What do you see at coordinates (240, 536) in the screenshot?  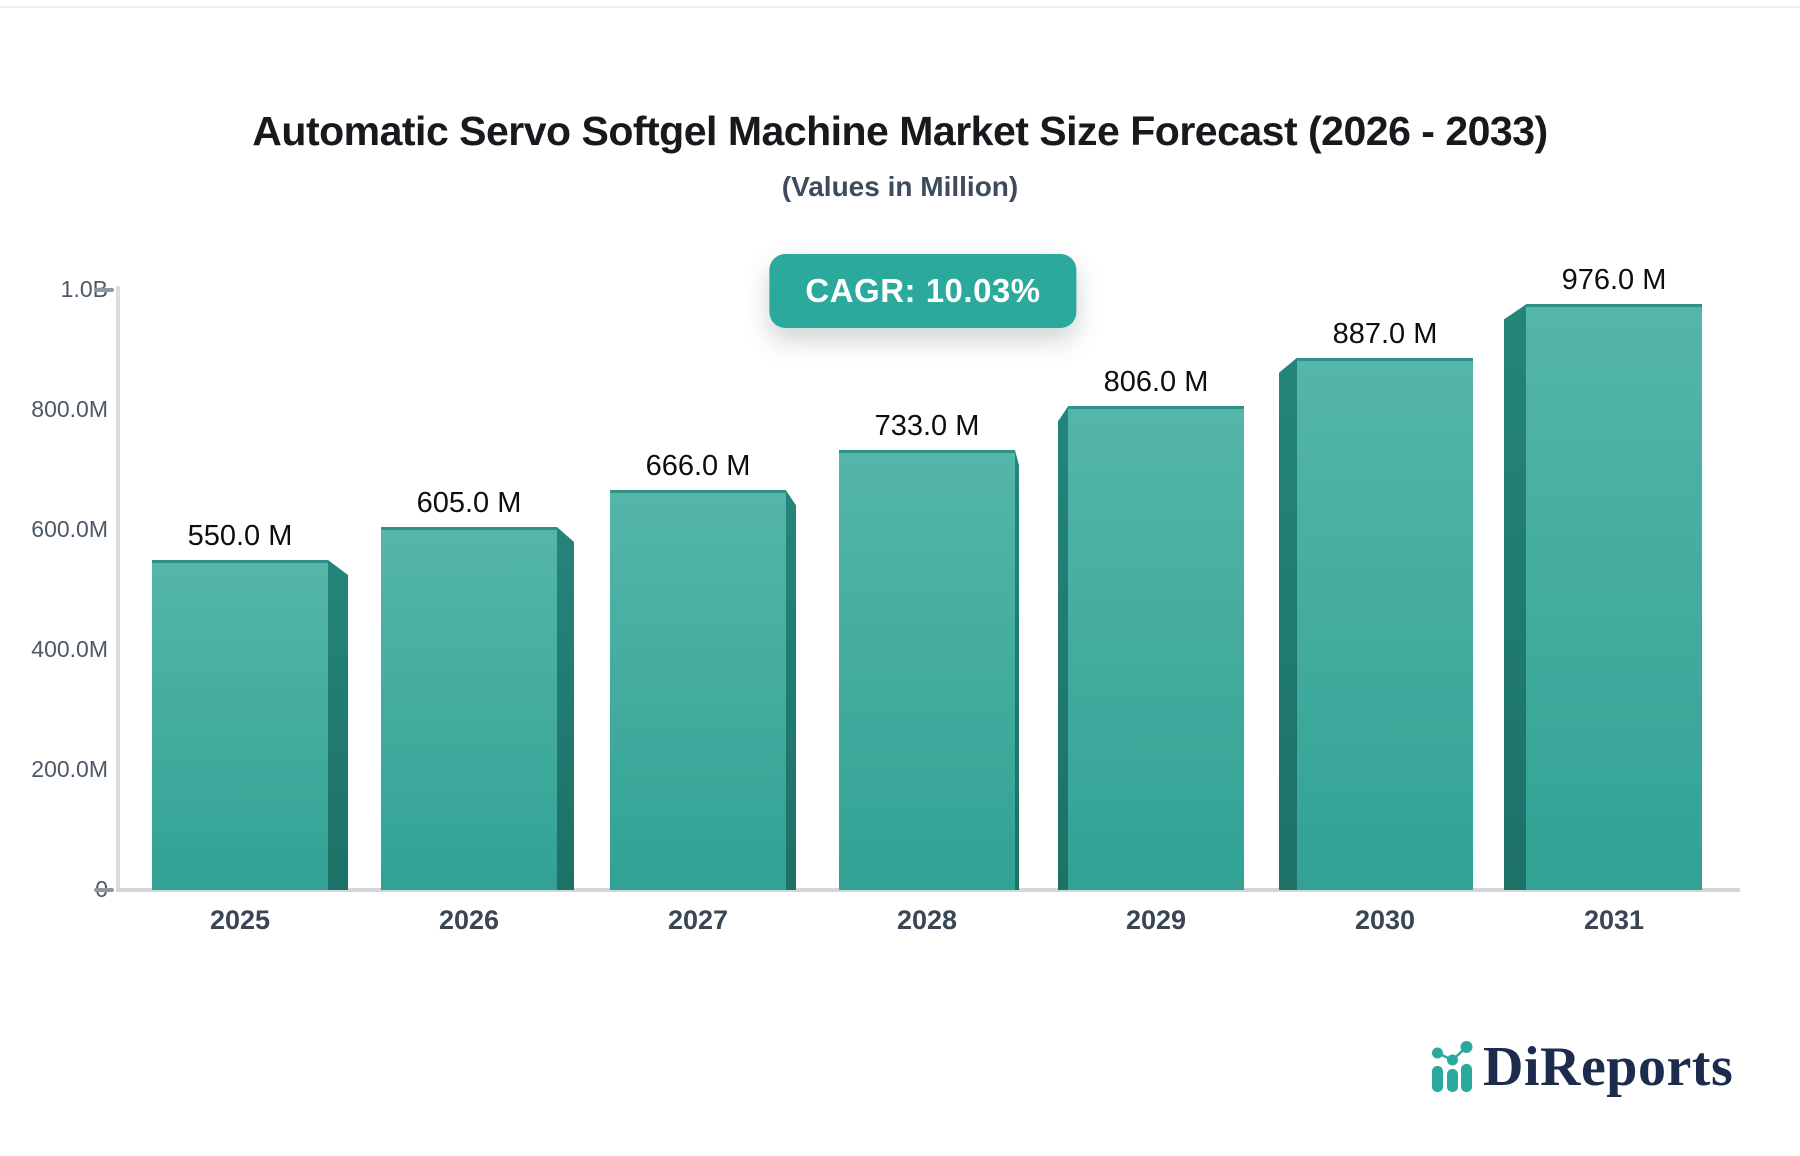 I see `bar-value-label: 550.0 M` at bounding box center [240, 536].